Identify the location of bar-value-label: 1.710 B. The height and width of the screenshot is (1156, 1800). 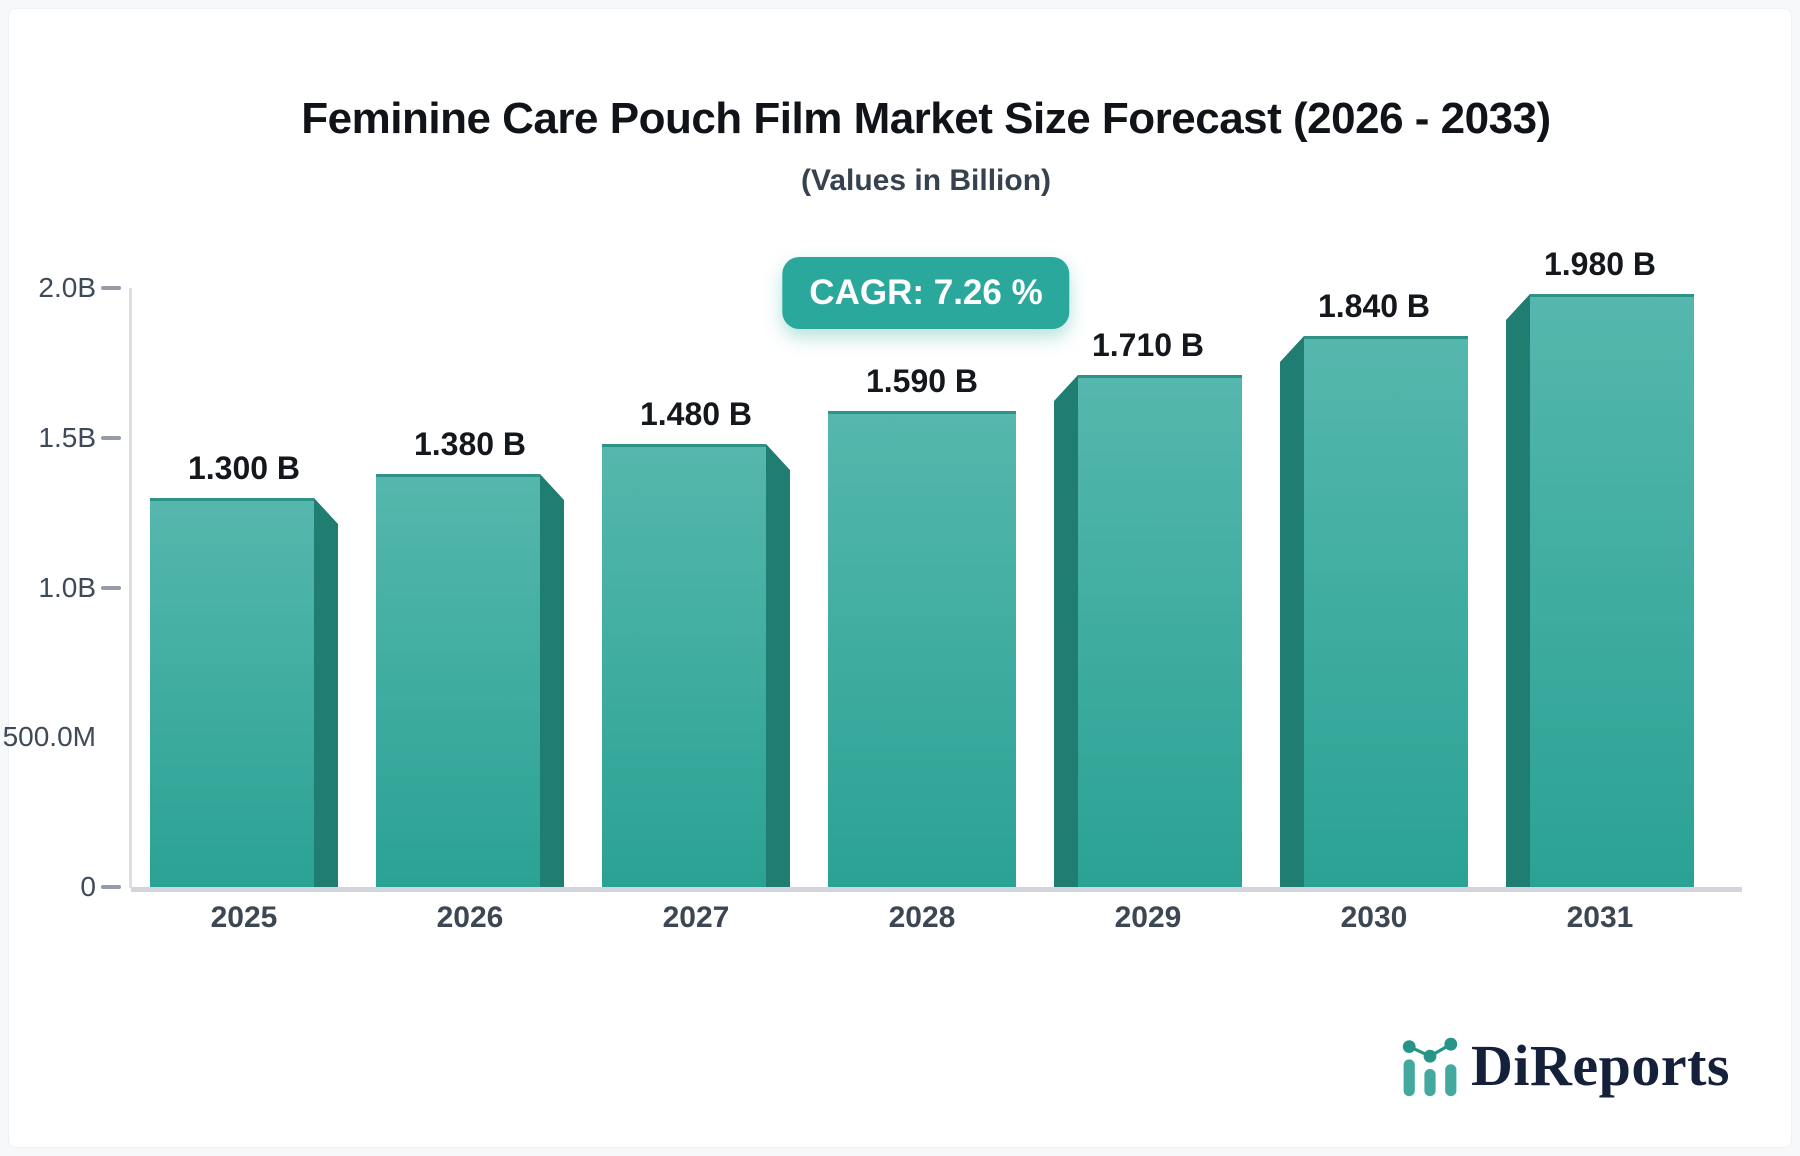
(1148, 345).